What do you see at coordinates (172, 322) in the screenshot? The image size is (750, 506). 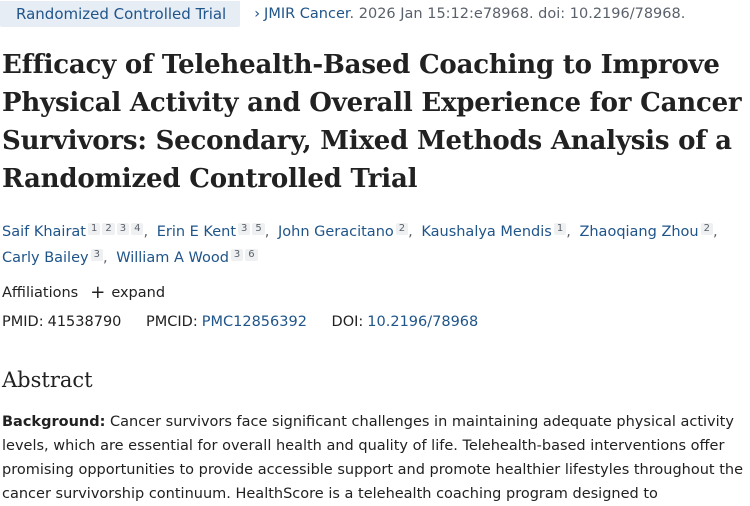 I see `pmcid-label: PMCID:` at bounding box center [172, 322].